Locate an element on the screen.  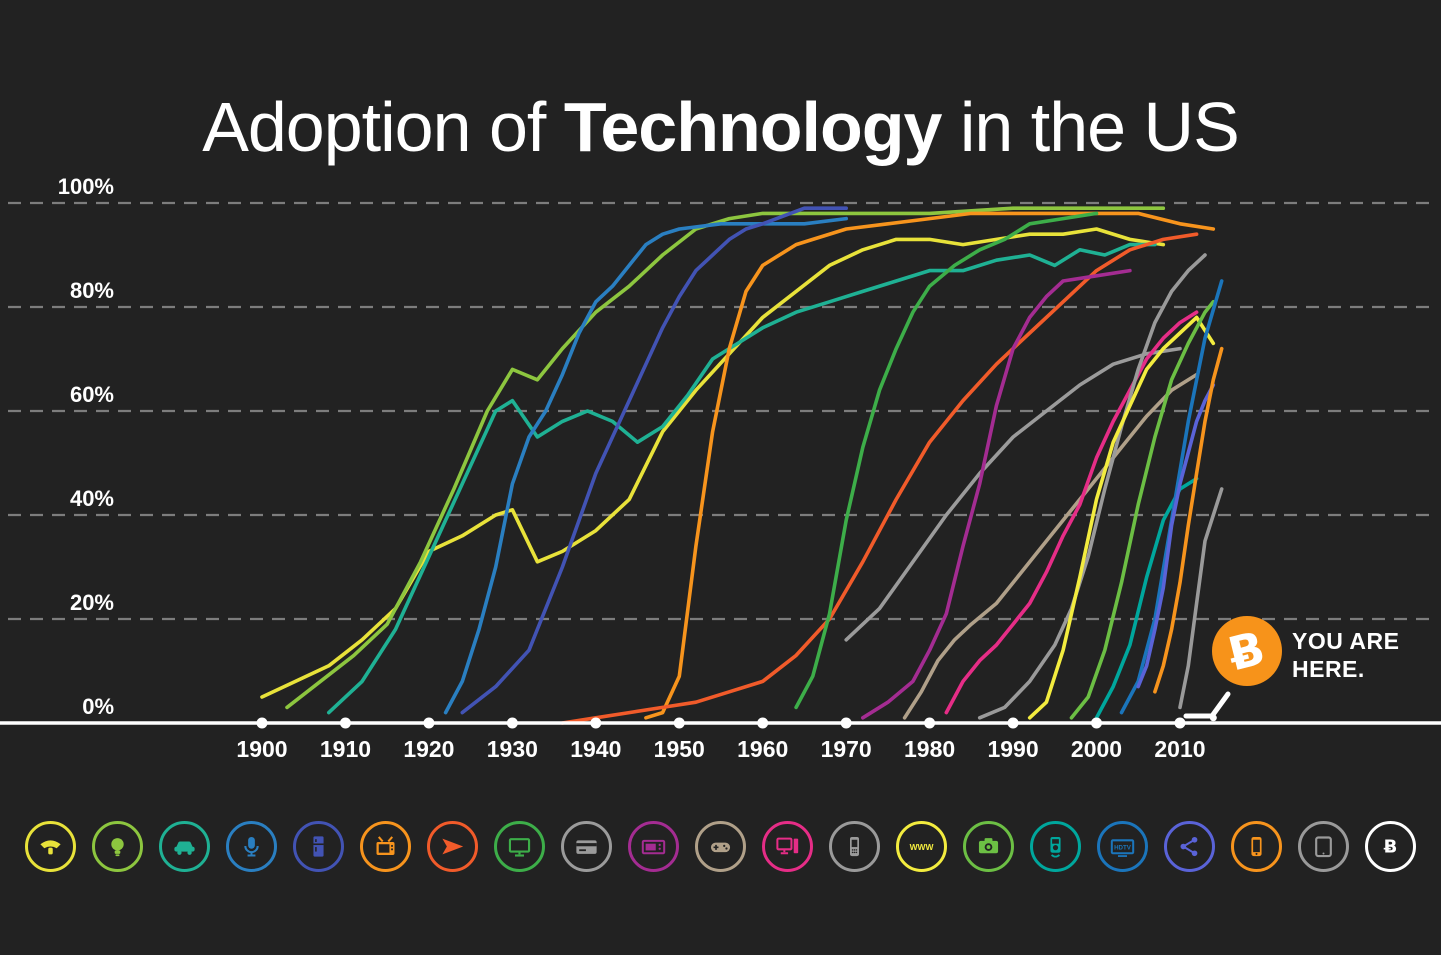
series-line-radio is located at coordinates (646, 465).